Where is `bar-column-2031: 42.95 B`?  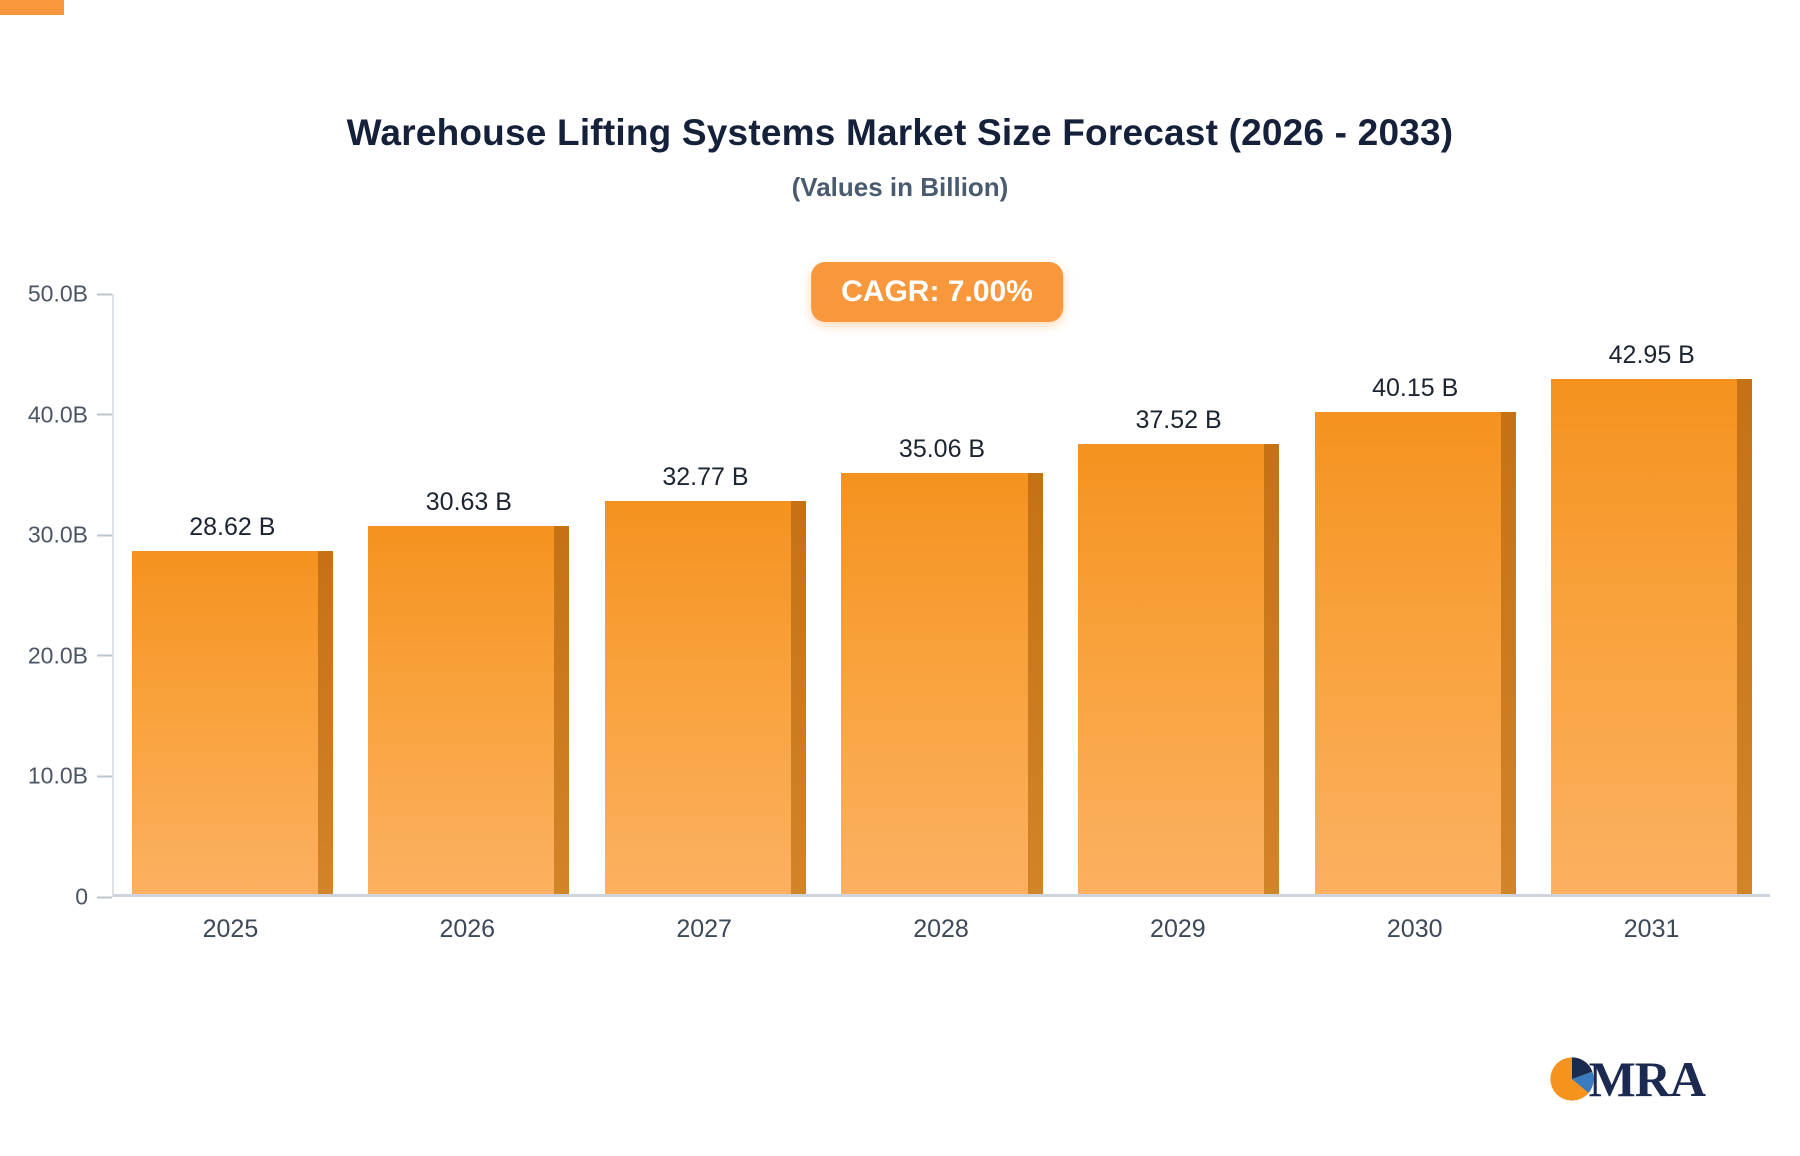
bar-column-2031: 42.95 B is located at coordinates (1651, 594).